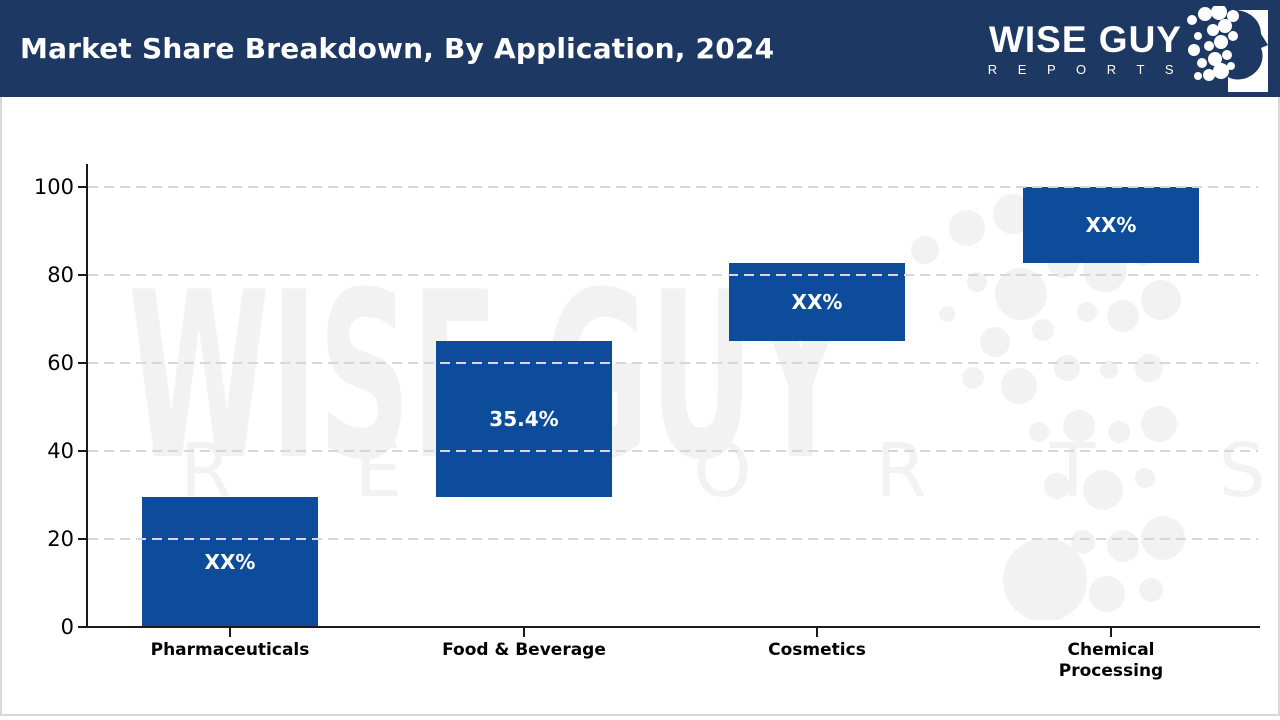  What do you see at coordinates (67, 627) in the screenshot?
I see `y-tick-label: 0` at bounding box center [67, 627].